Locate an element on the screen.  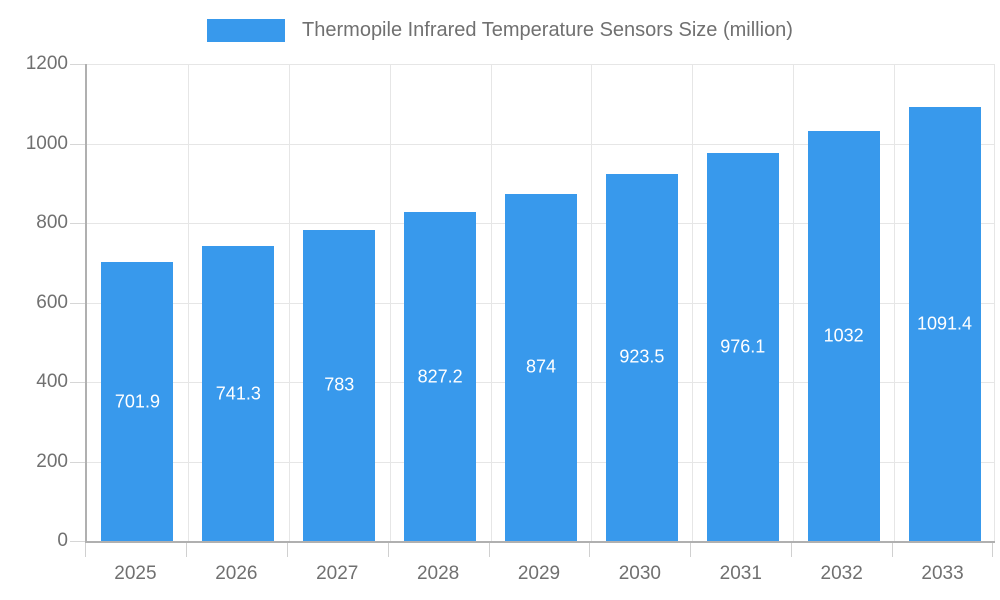
bar-value-label: 923.5 is located at coordinates (642, 356).